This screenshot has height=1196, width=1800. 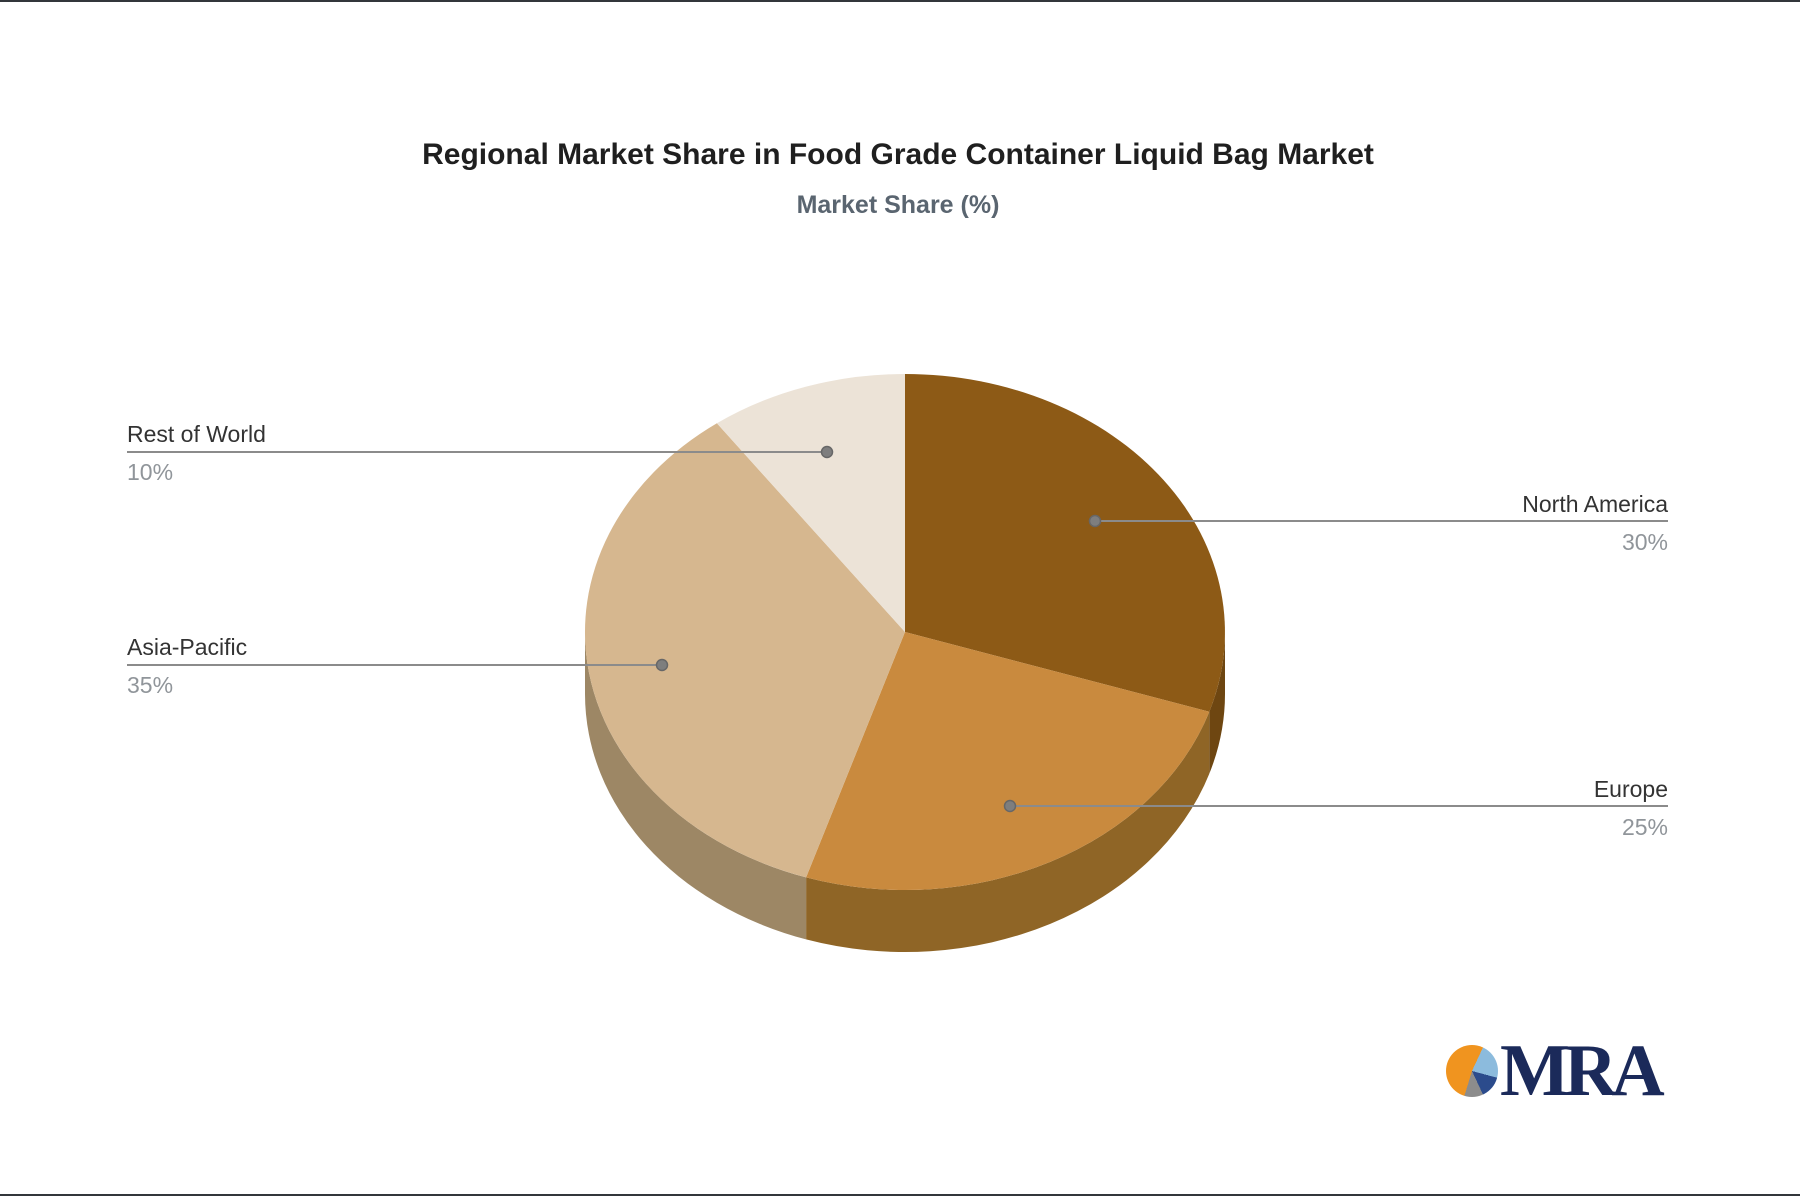 What do you see at coordinates (1095, 521) in the screenshot?
I see `leader-dot-north-america` at bounding box center [1095, 521].